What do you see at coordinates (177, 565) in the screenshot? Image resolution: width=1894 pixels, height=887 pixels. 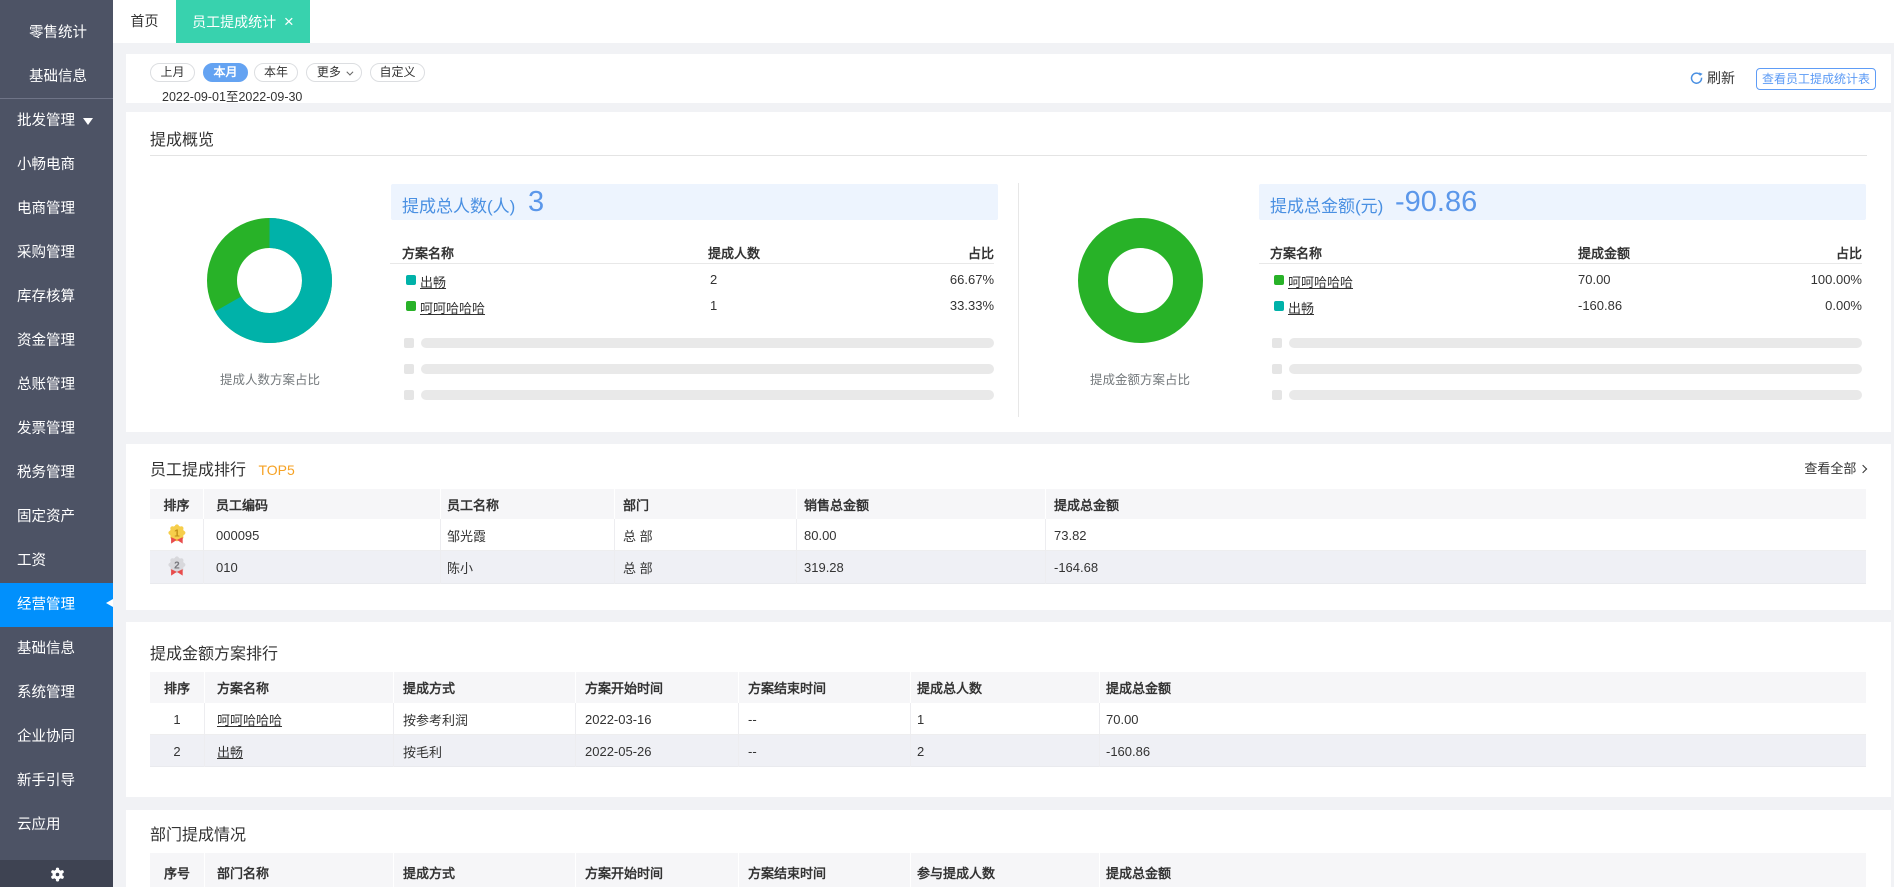 I see `svg-text: 2` at bounding box center [177, 565].